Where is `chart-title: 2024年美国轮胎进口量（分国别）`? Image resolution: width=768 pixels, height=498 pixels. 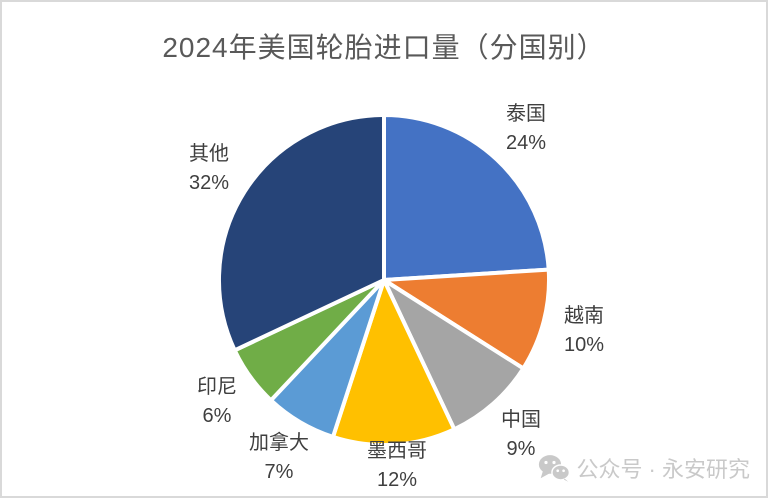
chart-title: 2024年美国轮胎进口量（分国别） is located at coordinates (384, 47).